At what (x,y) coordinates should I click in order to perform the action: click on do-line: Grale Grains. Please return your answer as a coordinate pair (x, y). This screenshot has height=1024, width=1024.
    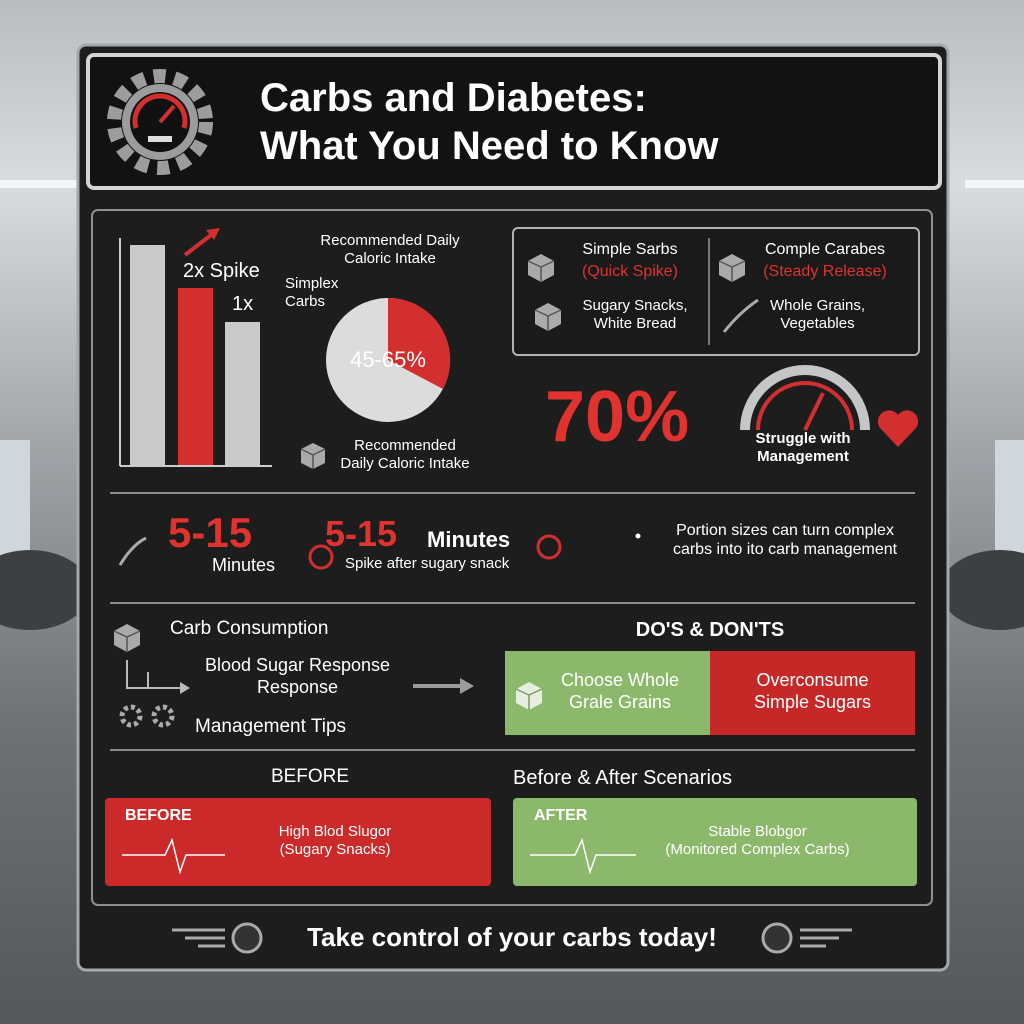
    Looking at the image, I should click on (620, 701).